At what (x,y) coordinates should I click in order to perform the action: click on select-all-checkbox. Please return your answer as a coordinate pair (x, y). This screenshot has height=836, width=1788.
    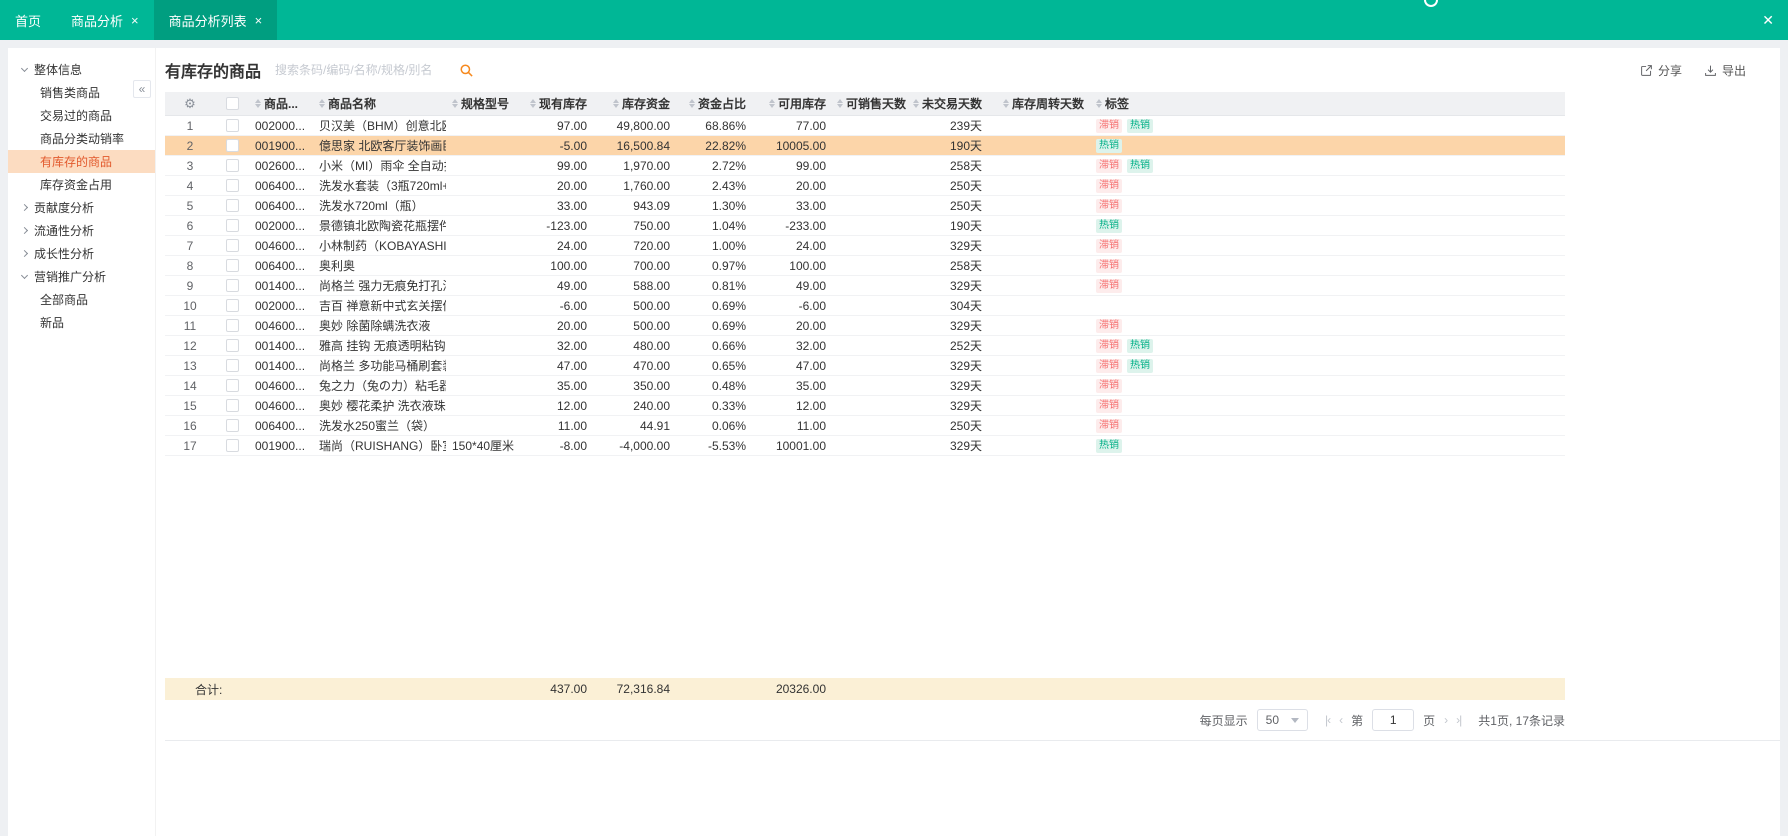
    Looking at the image, I should click on (232, 103).